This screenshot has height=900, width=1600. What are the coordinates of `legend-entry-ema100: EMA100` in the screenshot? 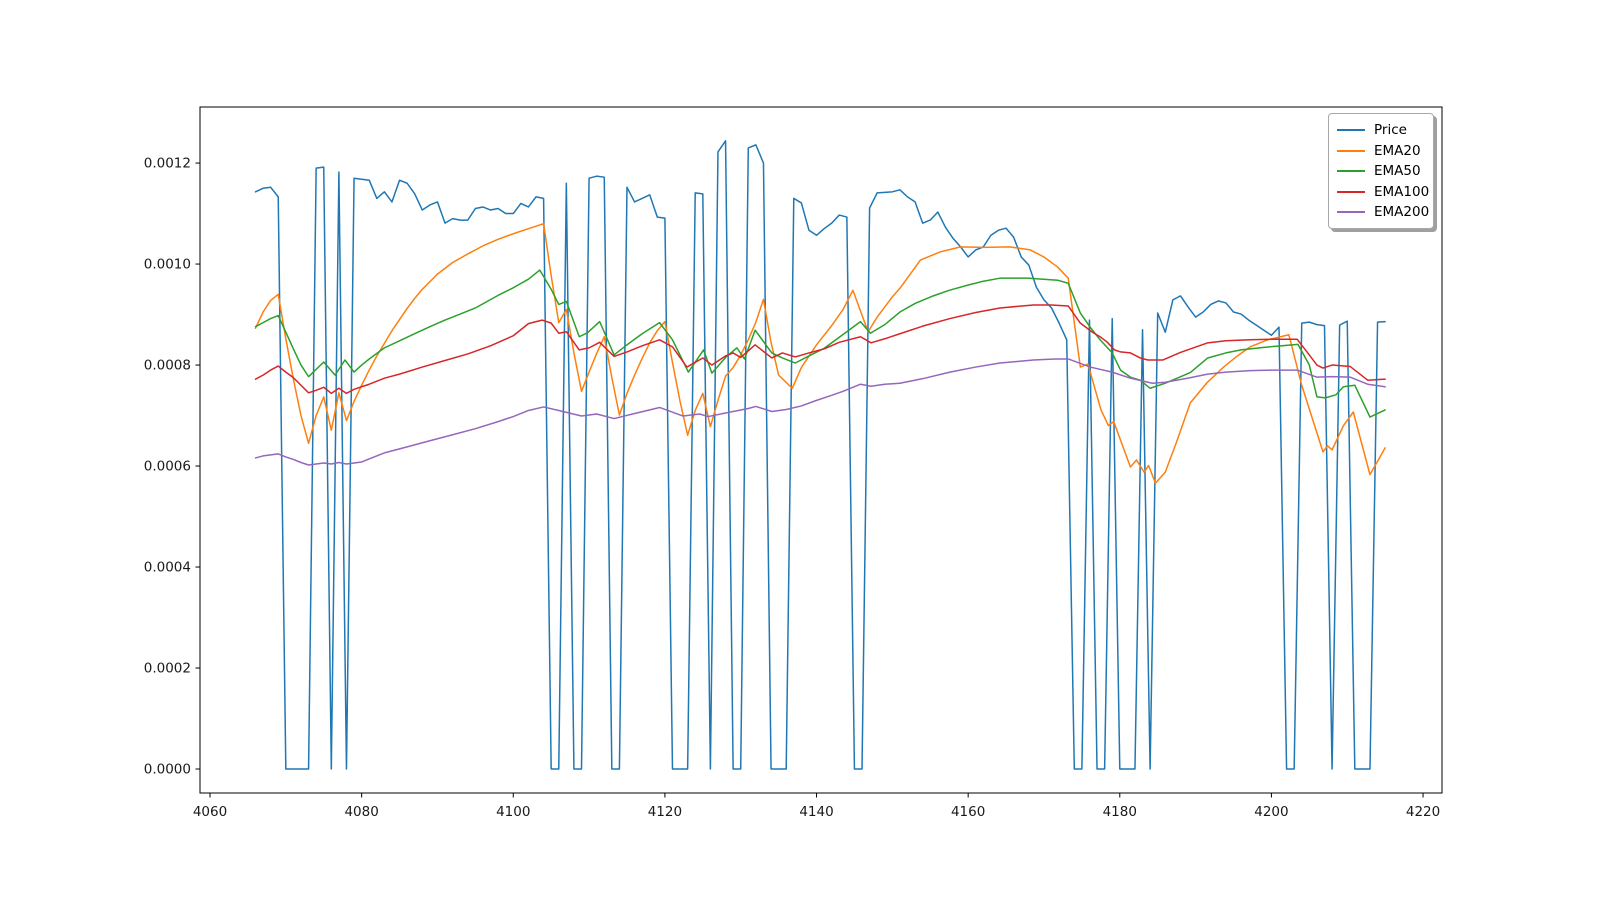 It's located at (1383, 192).